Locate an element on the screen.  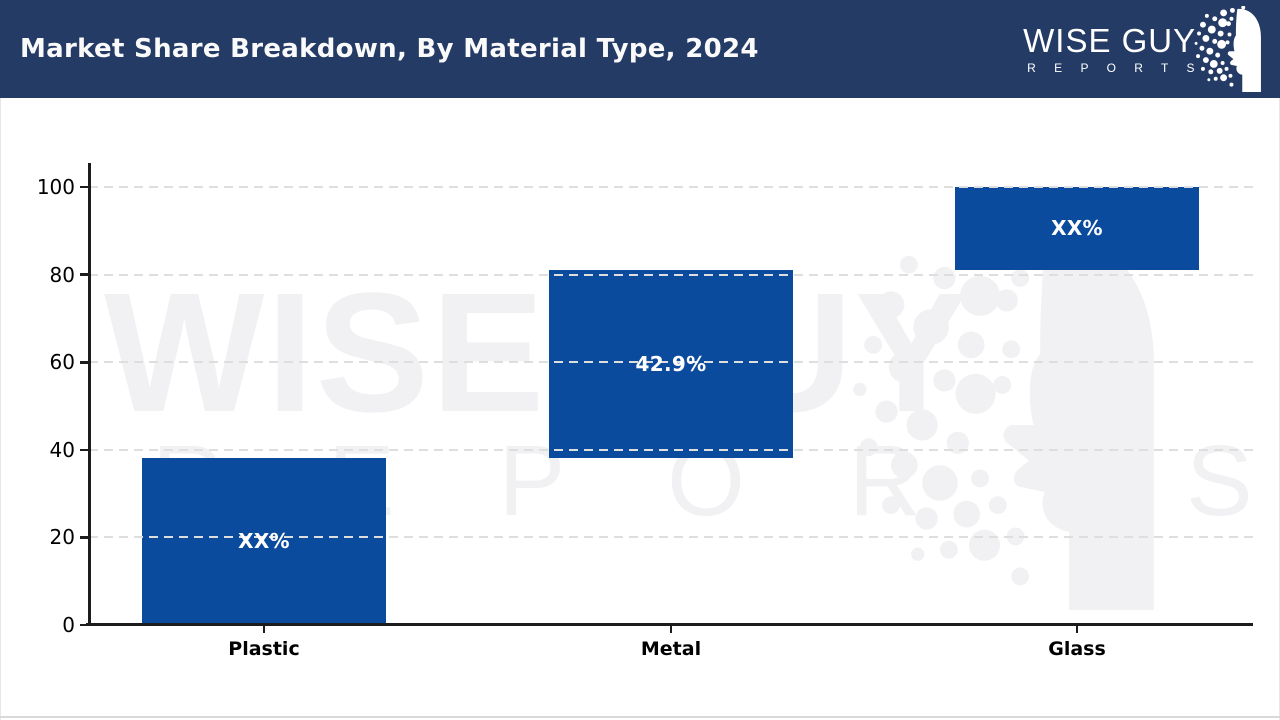
y-tick-label: 60 is located at coordinates (62, 362).